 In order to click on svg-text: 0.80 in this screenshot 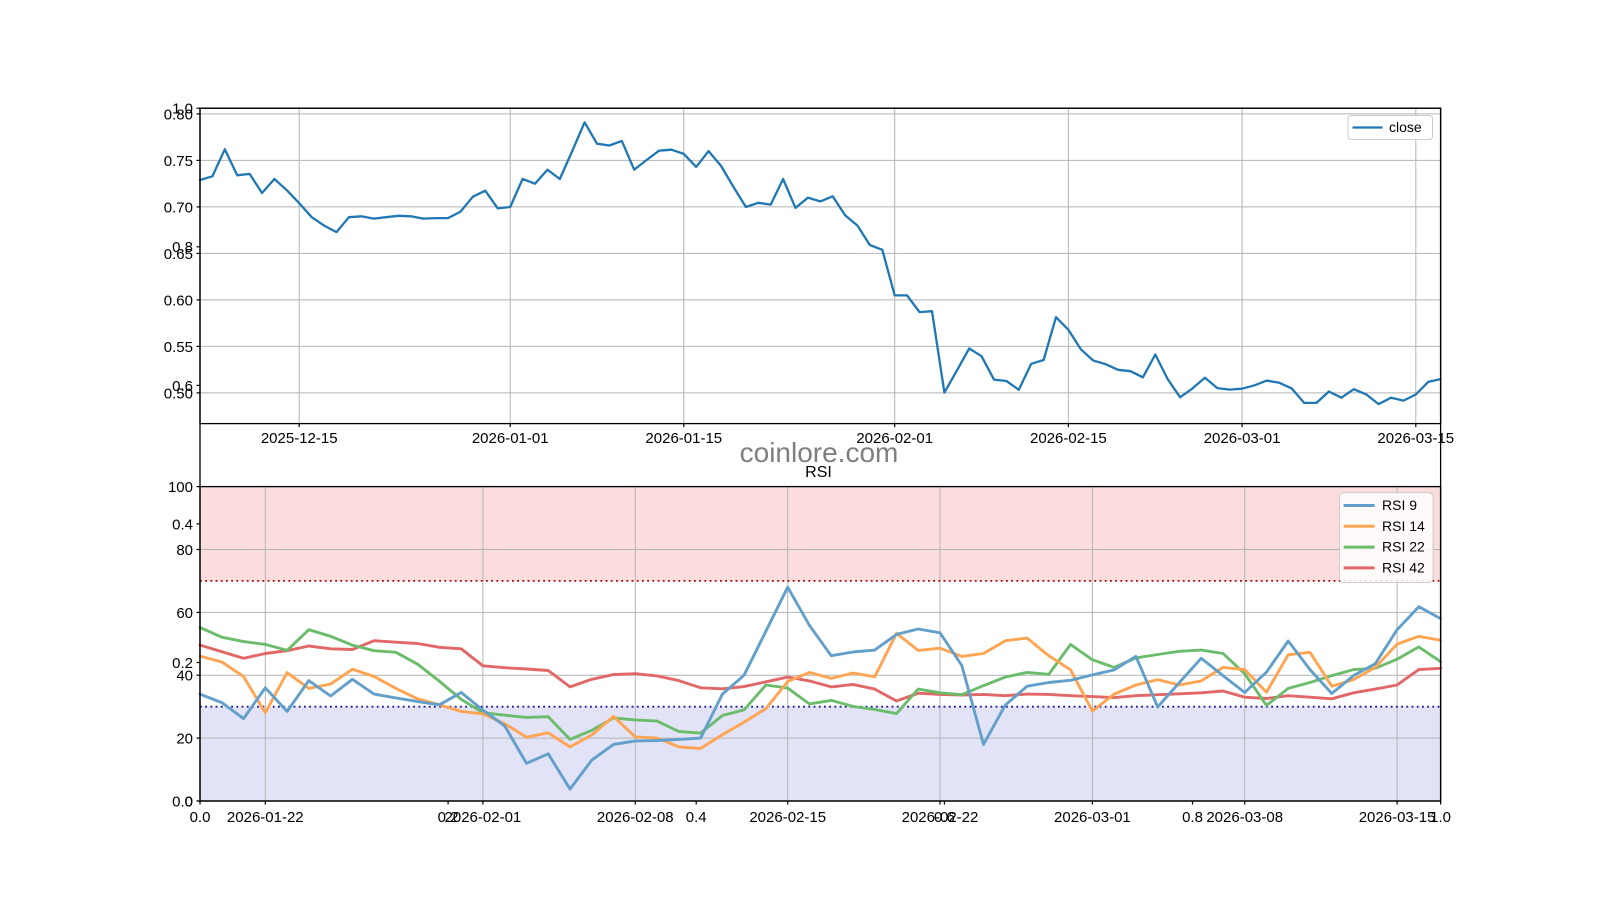, I will do `click(178, 114)`.